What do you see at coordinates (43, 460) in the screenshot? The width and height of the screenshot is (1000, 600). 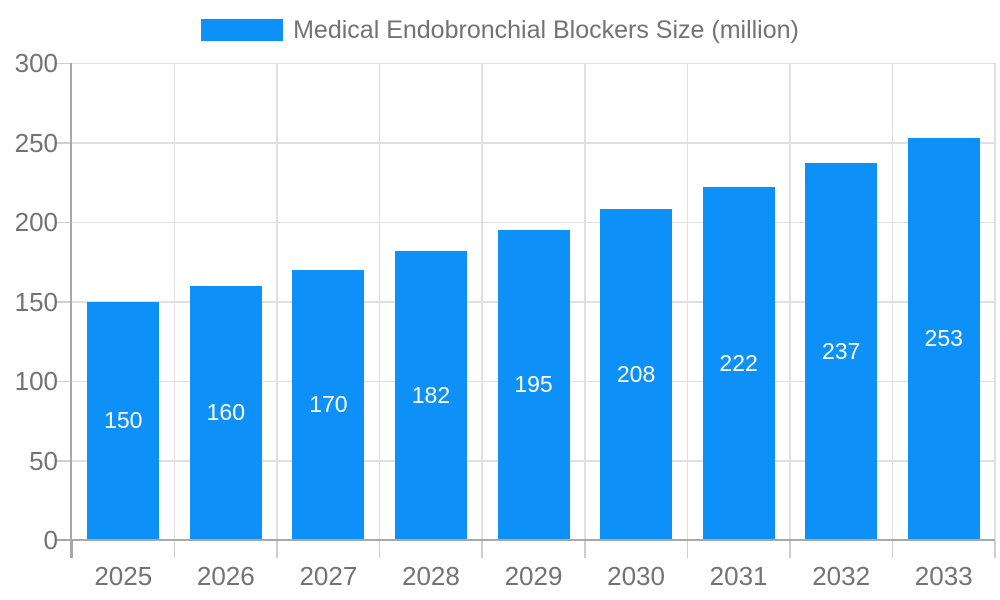 I see `y-tick-label: 50` at bounding box center [43, 460].